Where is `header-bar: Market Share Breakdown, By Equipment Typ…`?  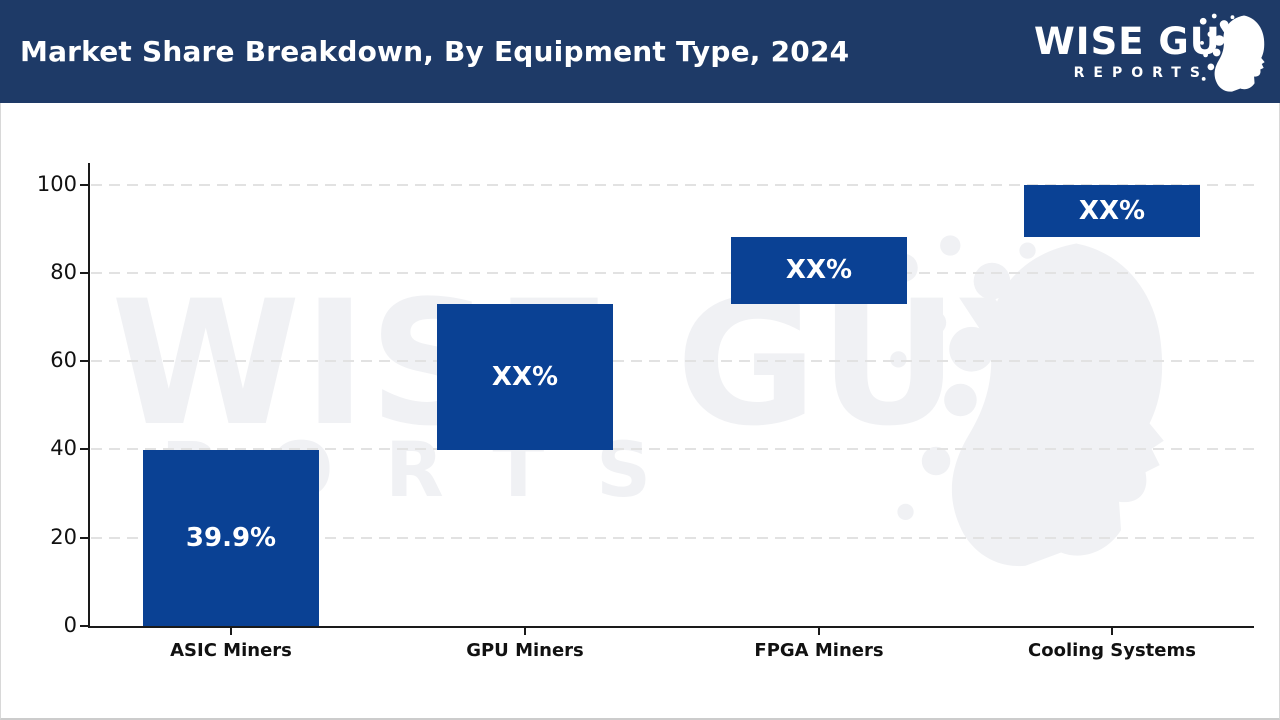 header-bar: Market Share Breakdown, By Equipment Typ… is located at coordinates (640, 51).